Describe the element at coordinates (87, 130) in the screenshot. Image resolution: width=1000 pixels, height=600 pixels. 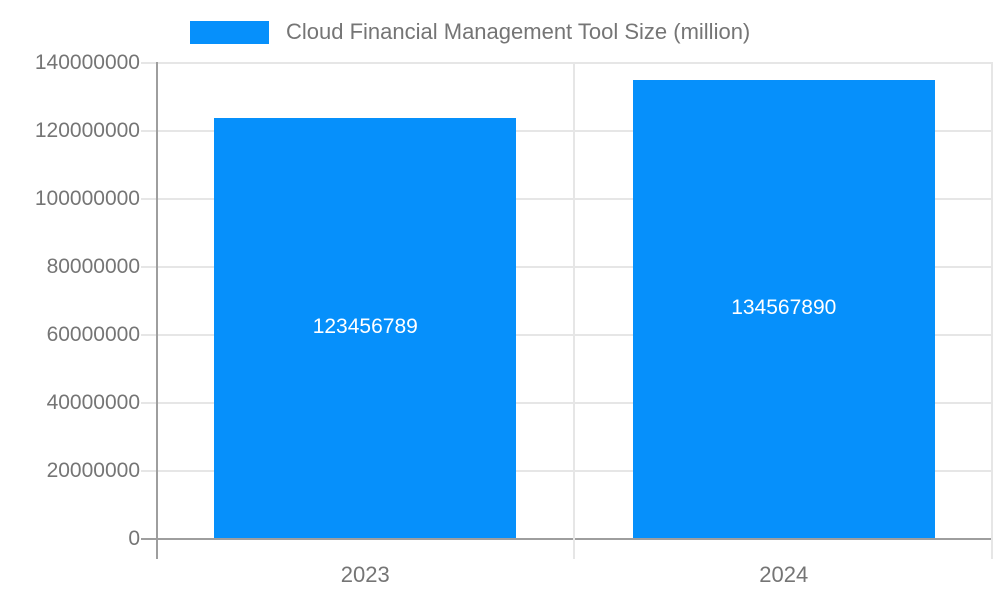
I see `y-axis-label: 120000000` at that location.